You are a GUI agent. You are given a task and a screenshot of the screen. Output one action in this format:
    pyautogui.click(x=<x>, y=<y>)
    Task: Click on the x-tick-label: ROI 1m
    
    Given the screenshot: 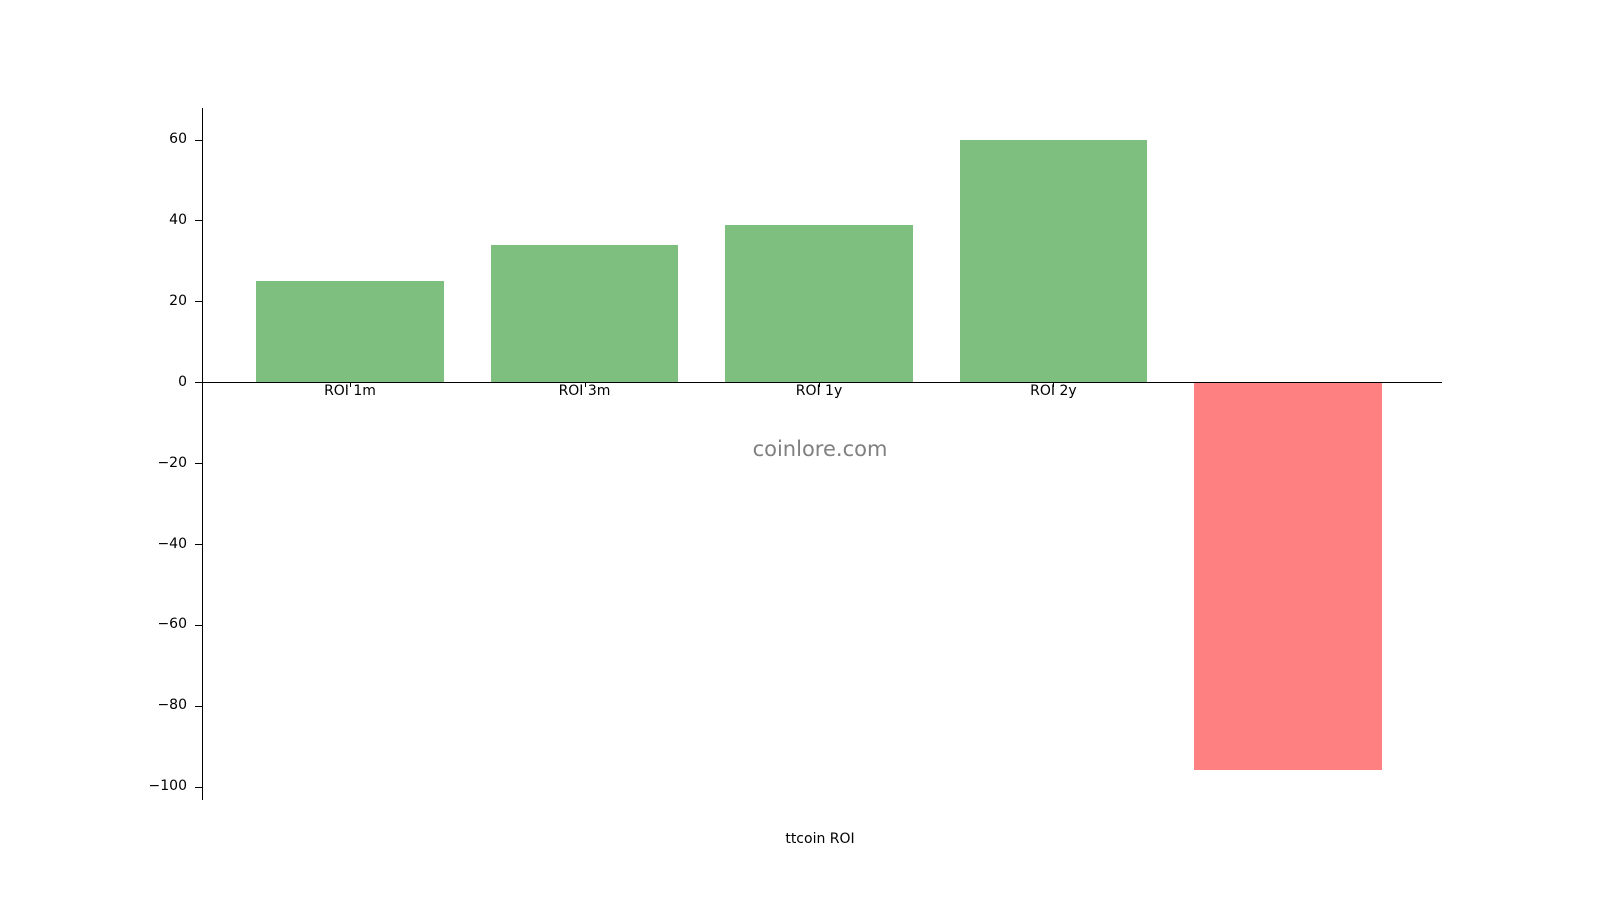 What is the action you would take?
    pyautogui.click(x=350, y=391)
    